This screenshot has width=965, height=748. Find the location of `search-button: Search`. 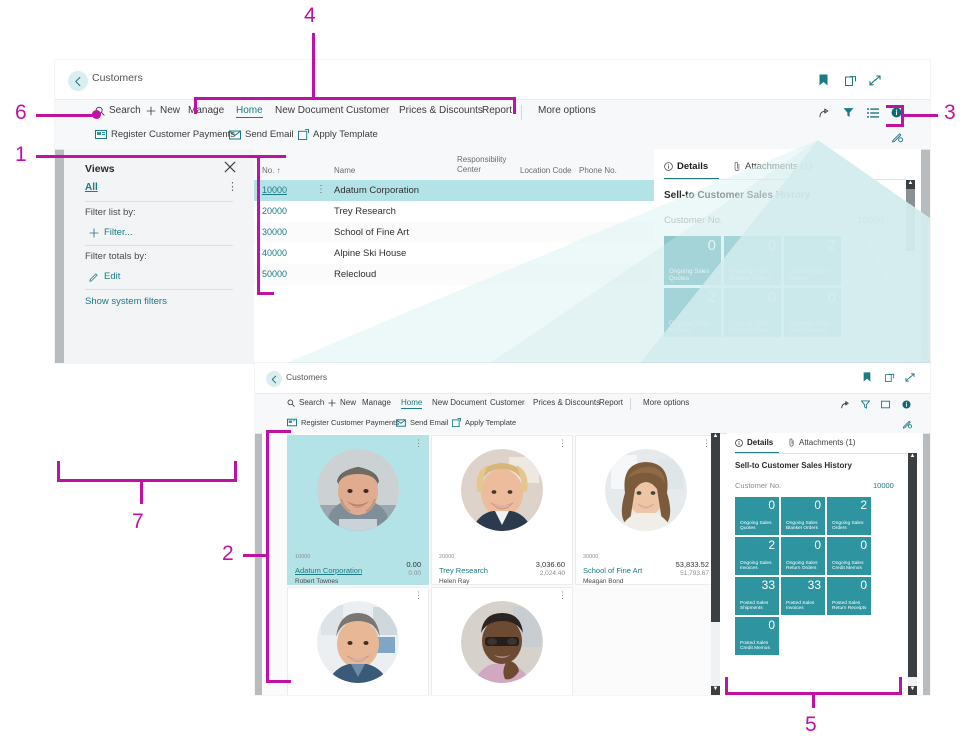

search-button: Search is located at coordinates (118, 110).